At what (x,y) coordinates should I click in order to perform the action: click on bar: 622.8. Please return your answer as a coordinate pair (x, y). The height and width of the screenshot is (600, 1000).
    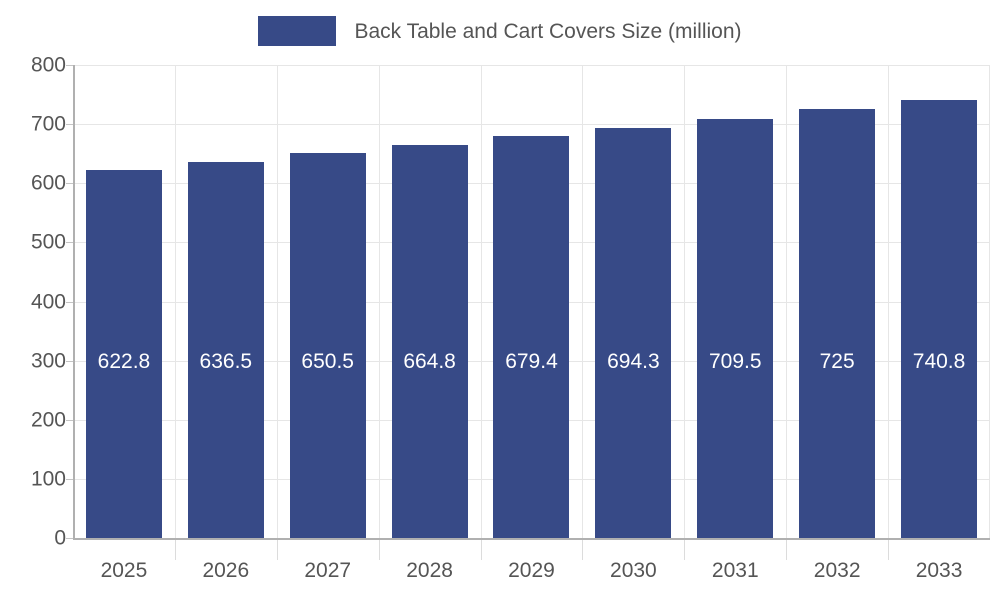
    Looking at the image, I should click on (123, 353).